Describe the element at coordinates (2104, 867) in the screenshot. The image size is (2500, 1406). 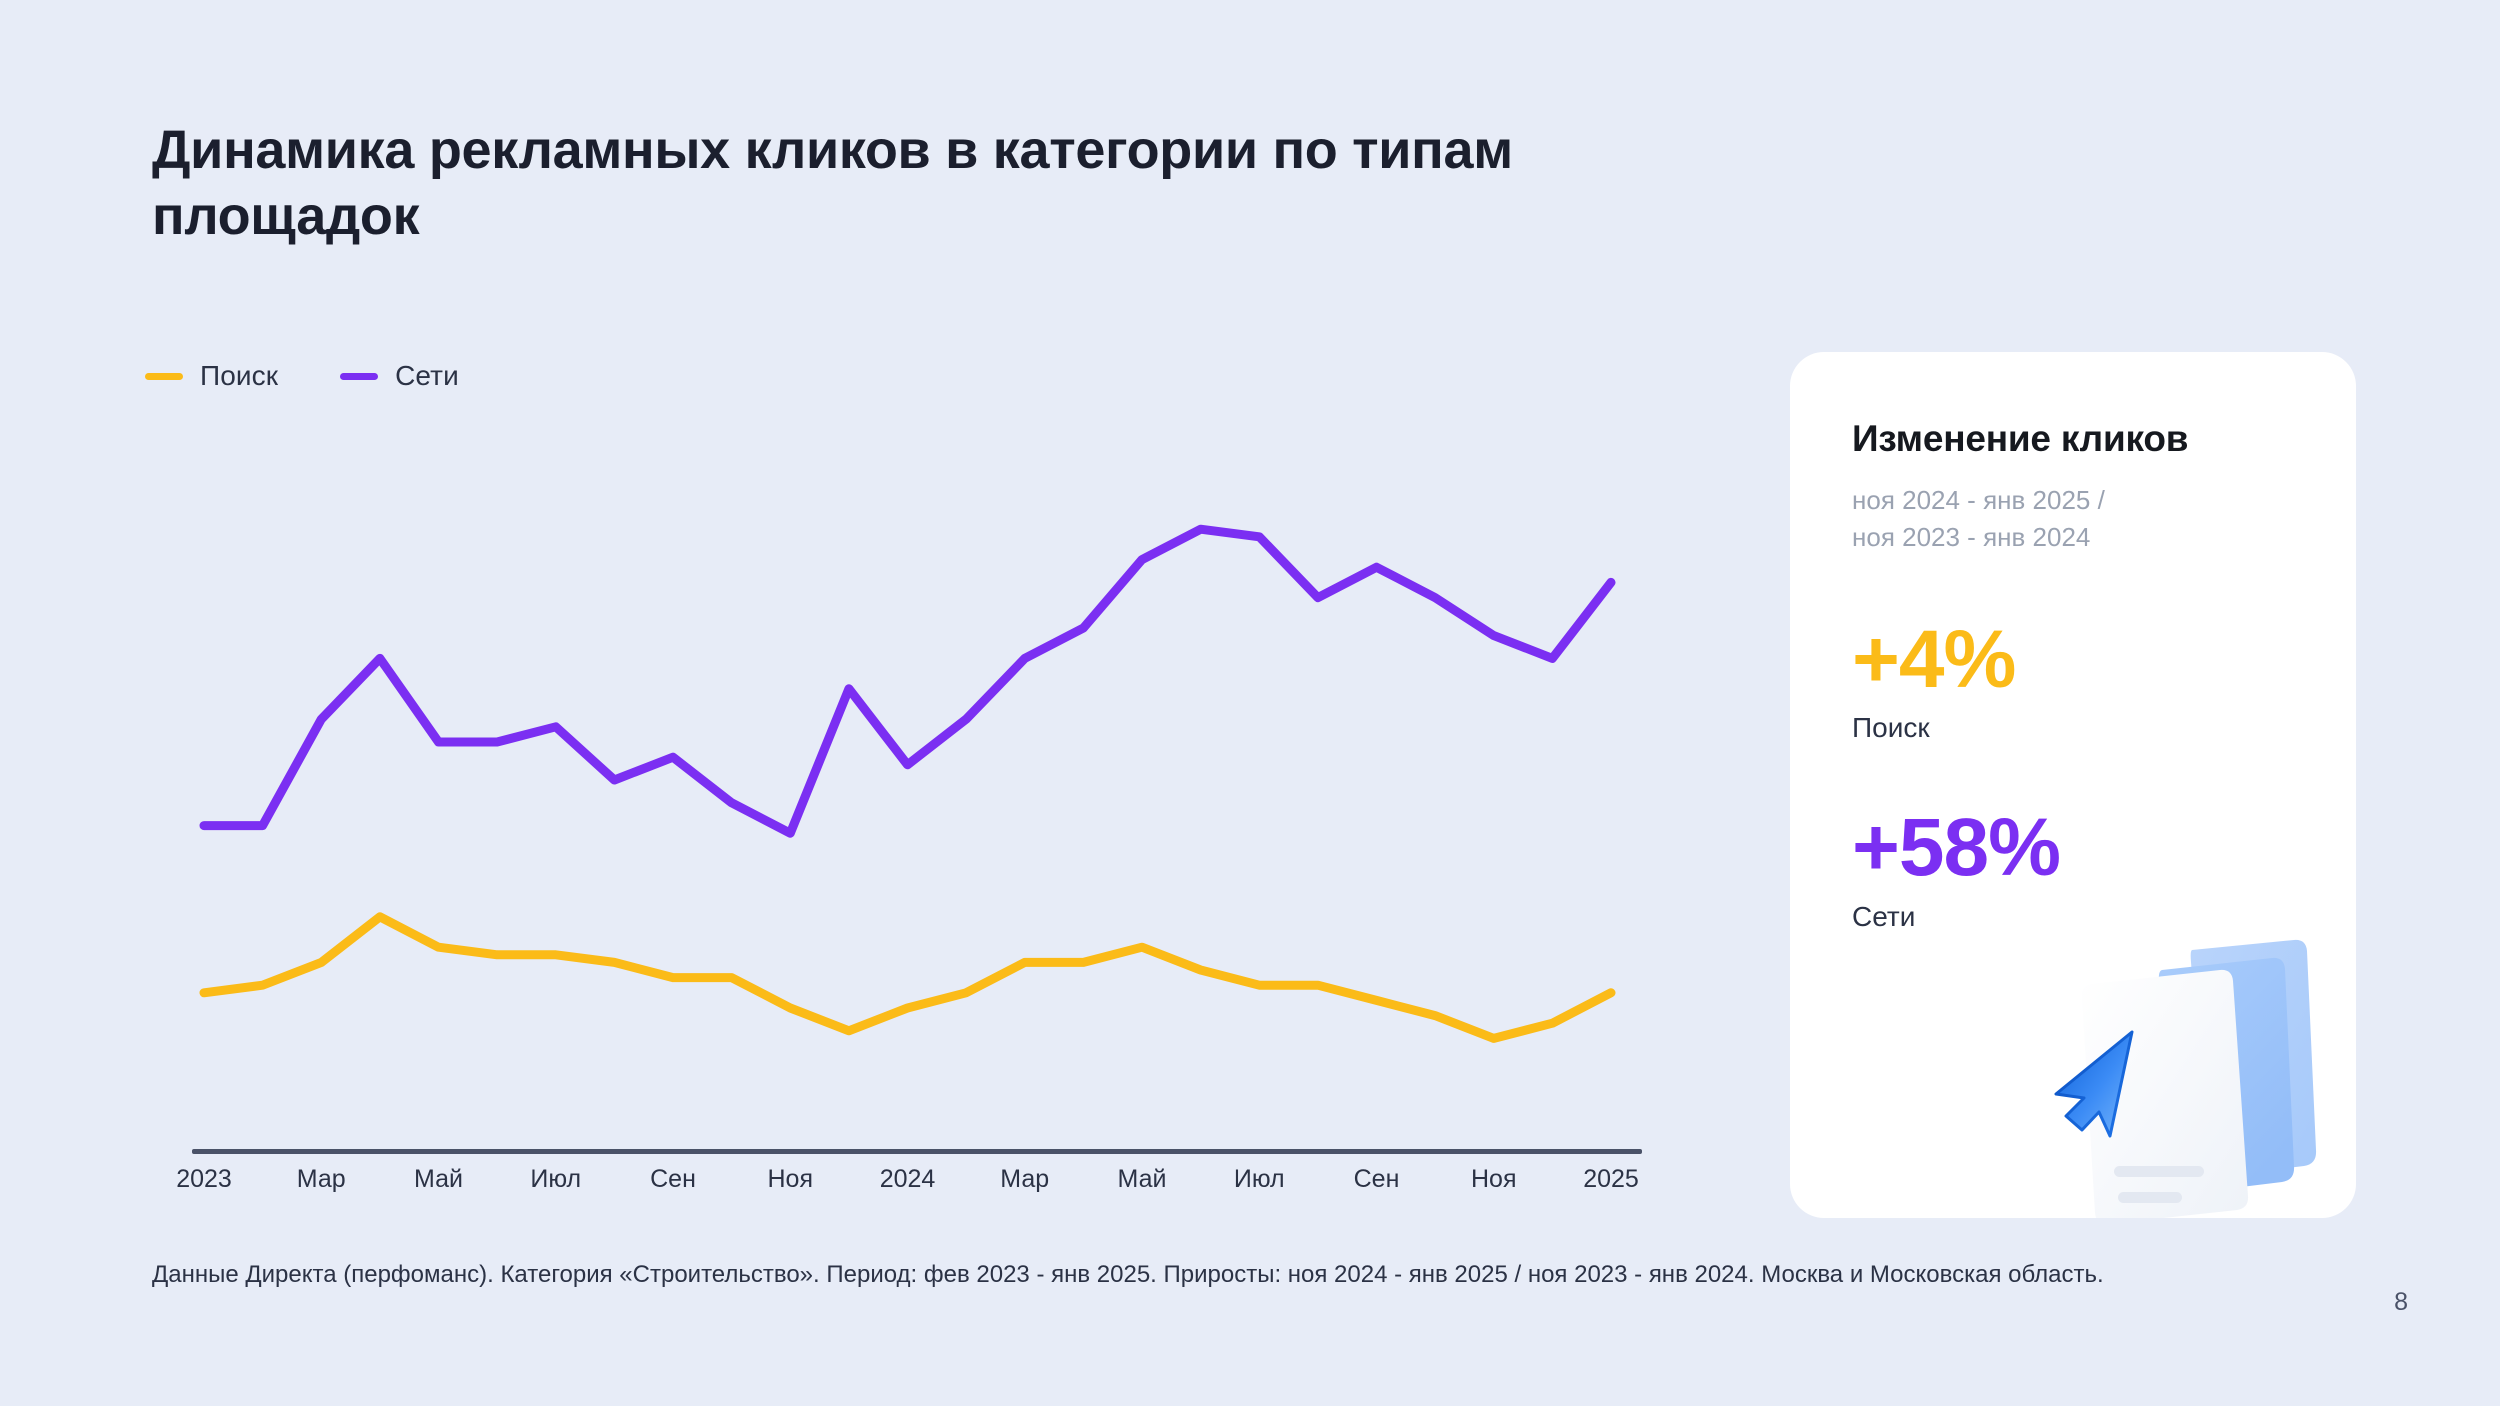
I see `stat-networks: +58% Сети` at that location.